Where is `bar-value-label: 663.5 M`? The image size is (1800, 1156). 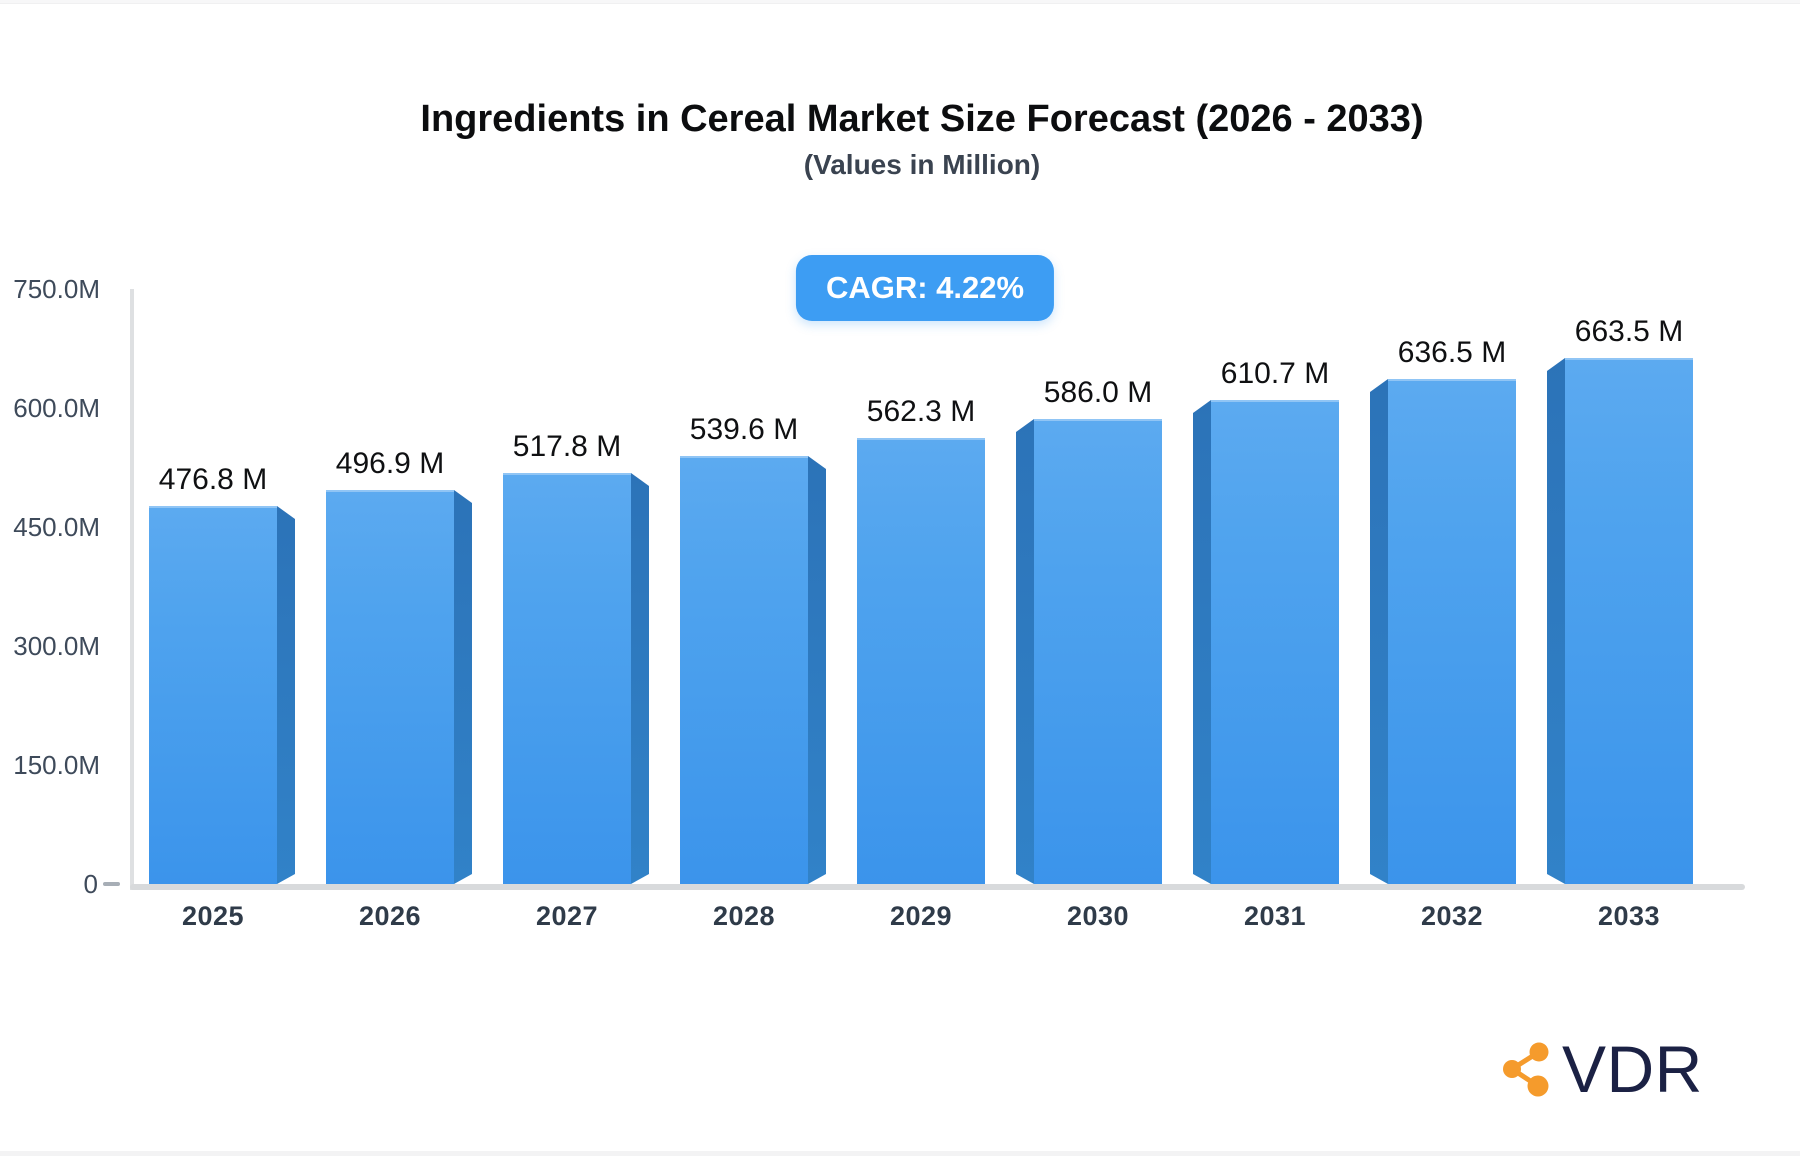 bar-value-label: 663.5 M is located at coordinates (1629, 331).